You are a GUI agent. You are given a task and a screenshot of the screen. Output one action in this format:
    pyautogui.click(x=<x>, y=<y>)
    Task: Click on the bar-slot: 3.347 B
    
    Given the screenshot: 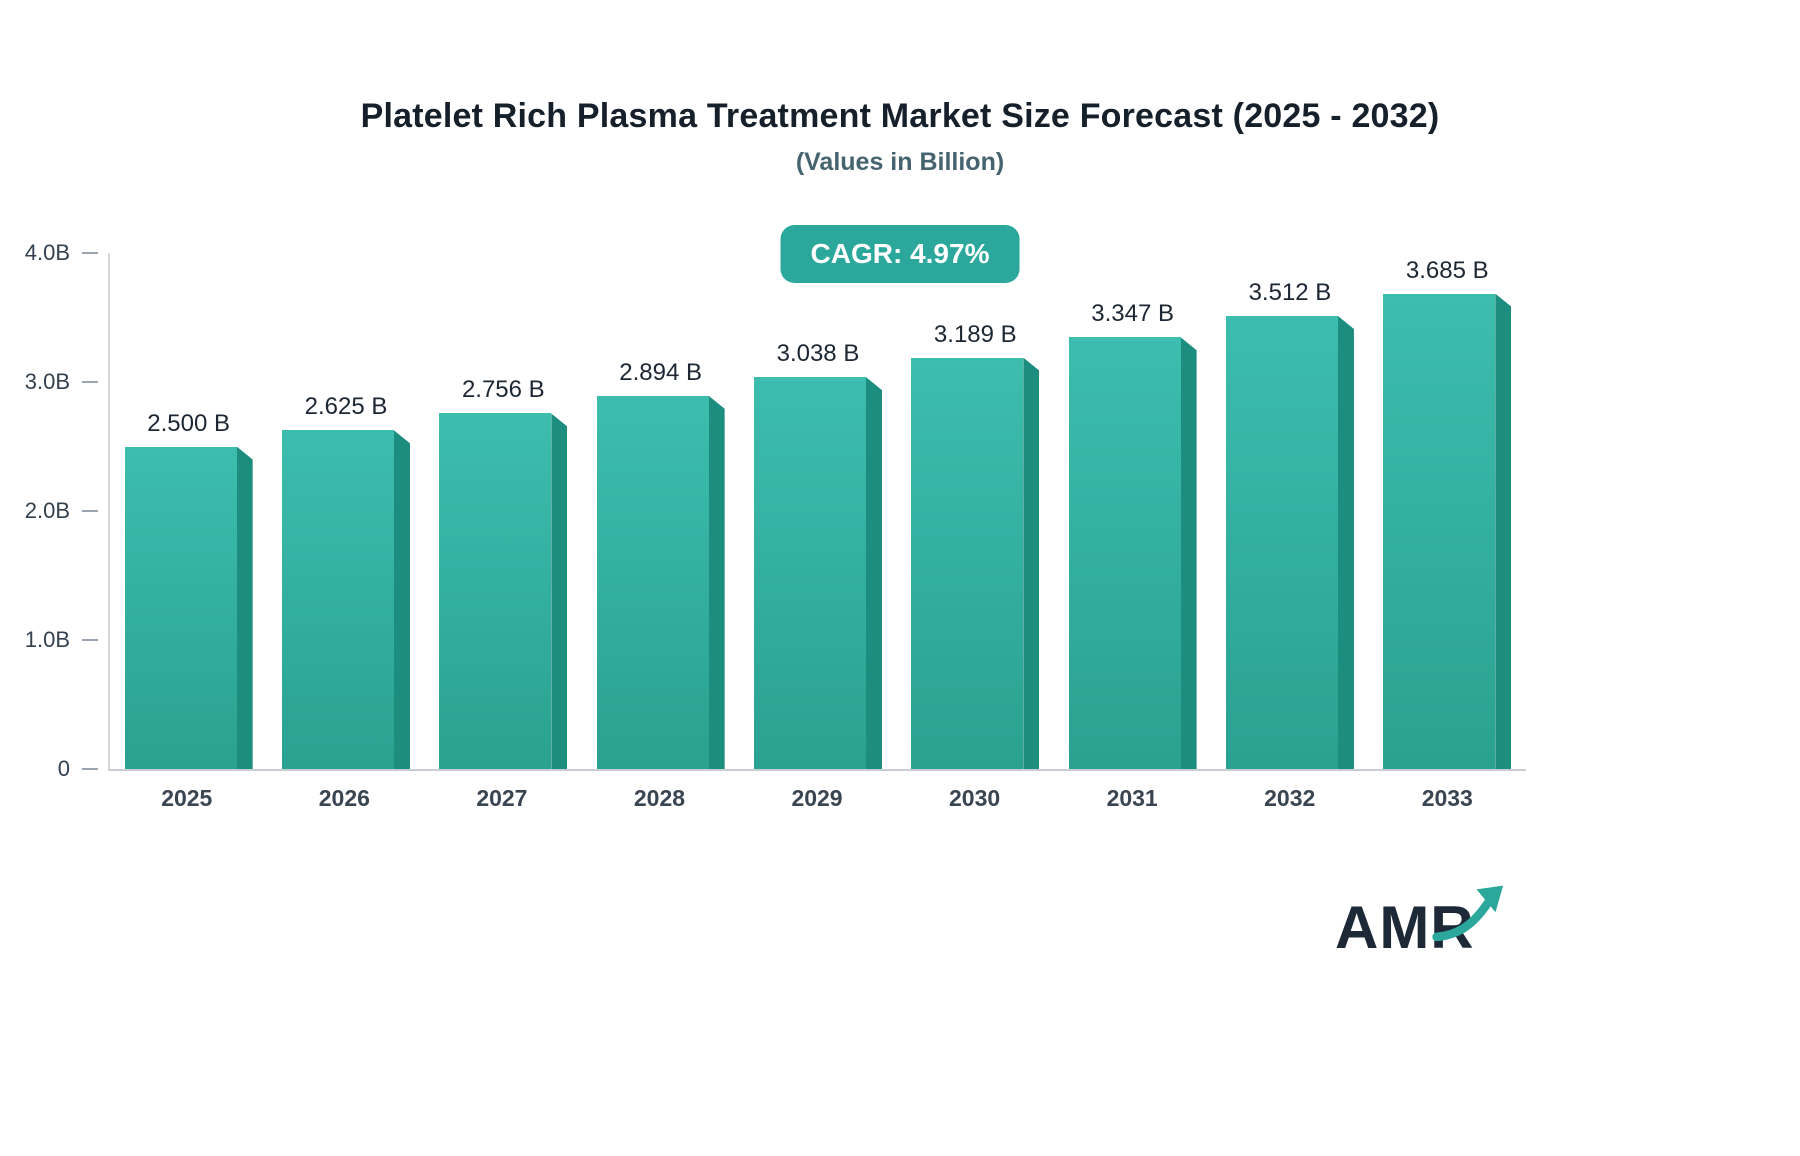 What is the action you would take?
    pyautogui.click(x=1132, y=511)
    